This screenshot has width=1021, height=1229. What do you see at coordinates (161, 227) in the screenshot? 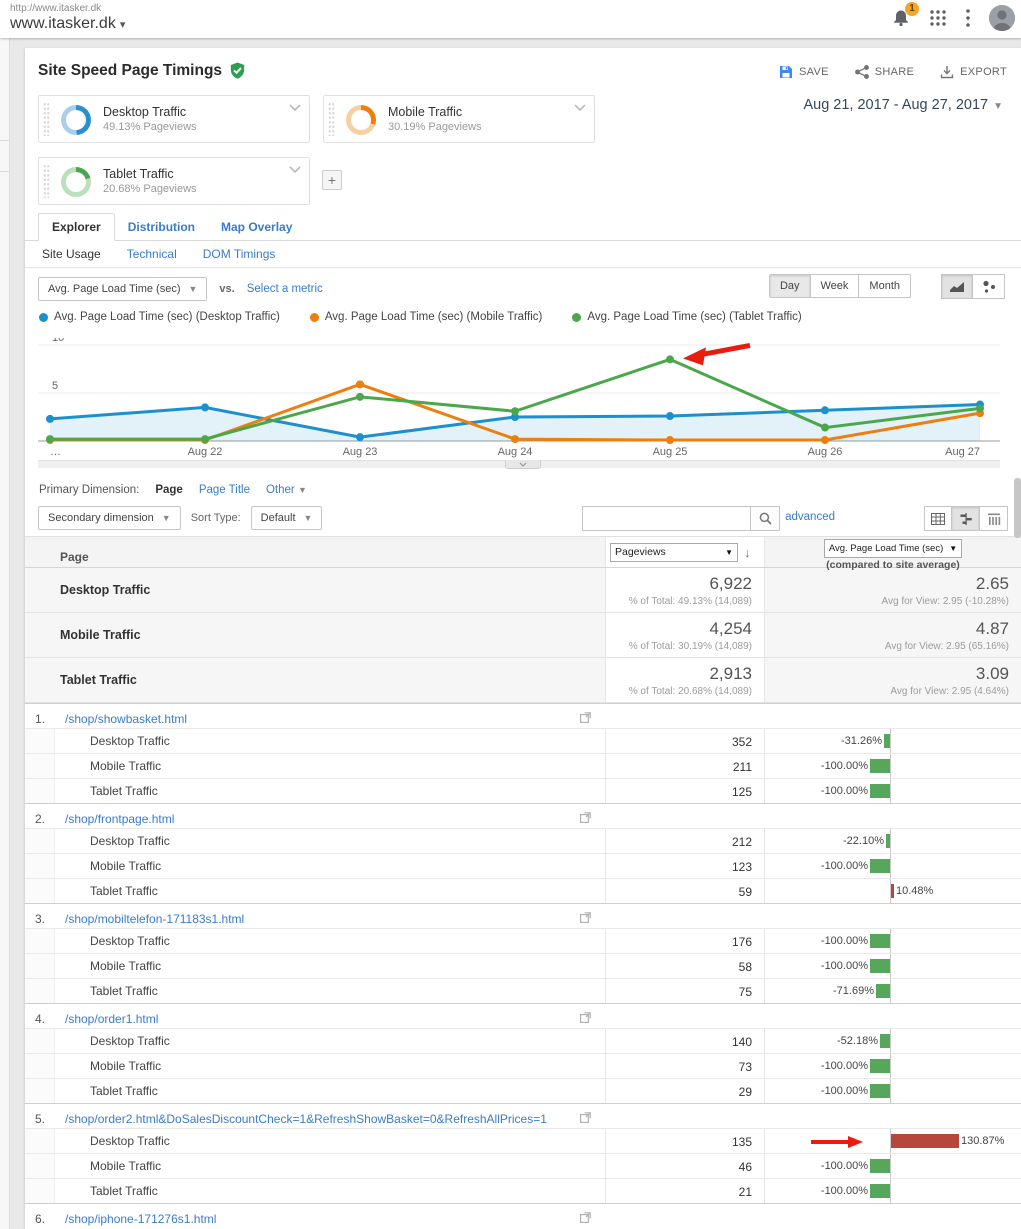
I see `tab-distribution: Distribution` at bounding box center [161, 227].